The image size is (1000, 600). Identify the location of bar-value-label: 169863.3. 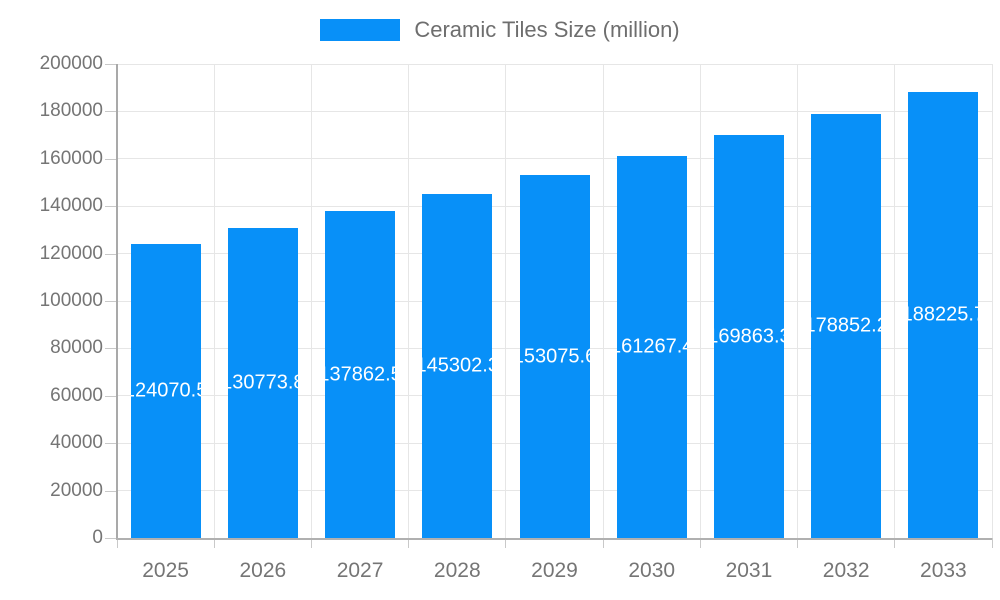
(749, 336).